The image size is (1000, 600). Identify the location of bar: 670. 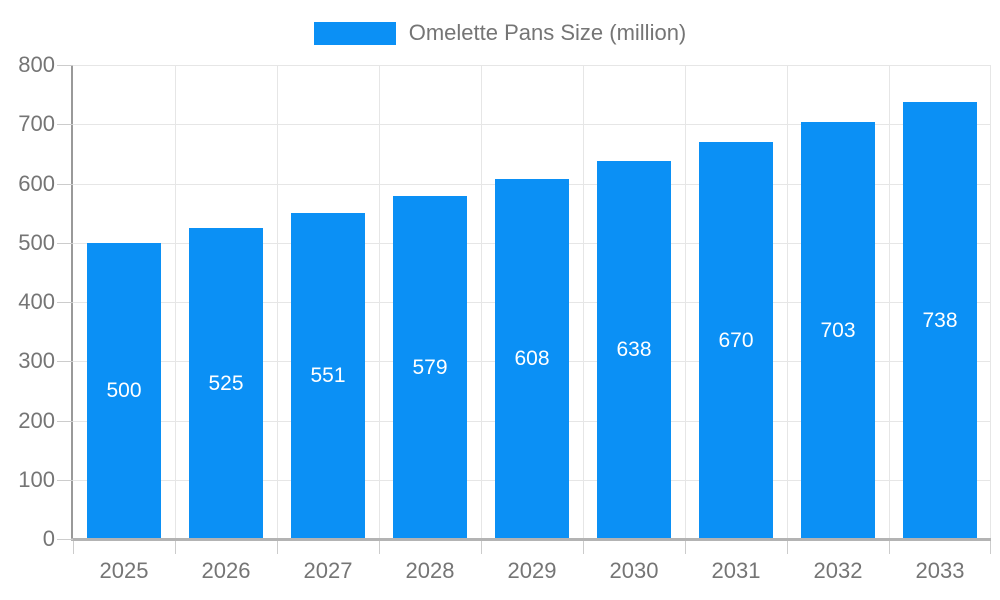
(736, 340).